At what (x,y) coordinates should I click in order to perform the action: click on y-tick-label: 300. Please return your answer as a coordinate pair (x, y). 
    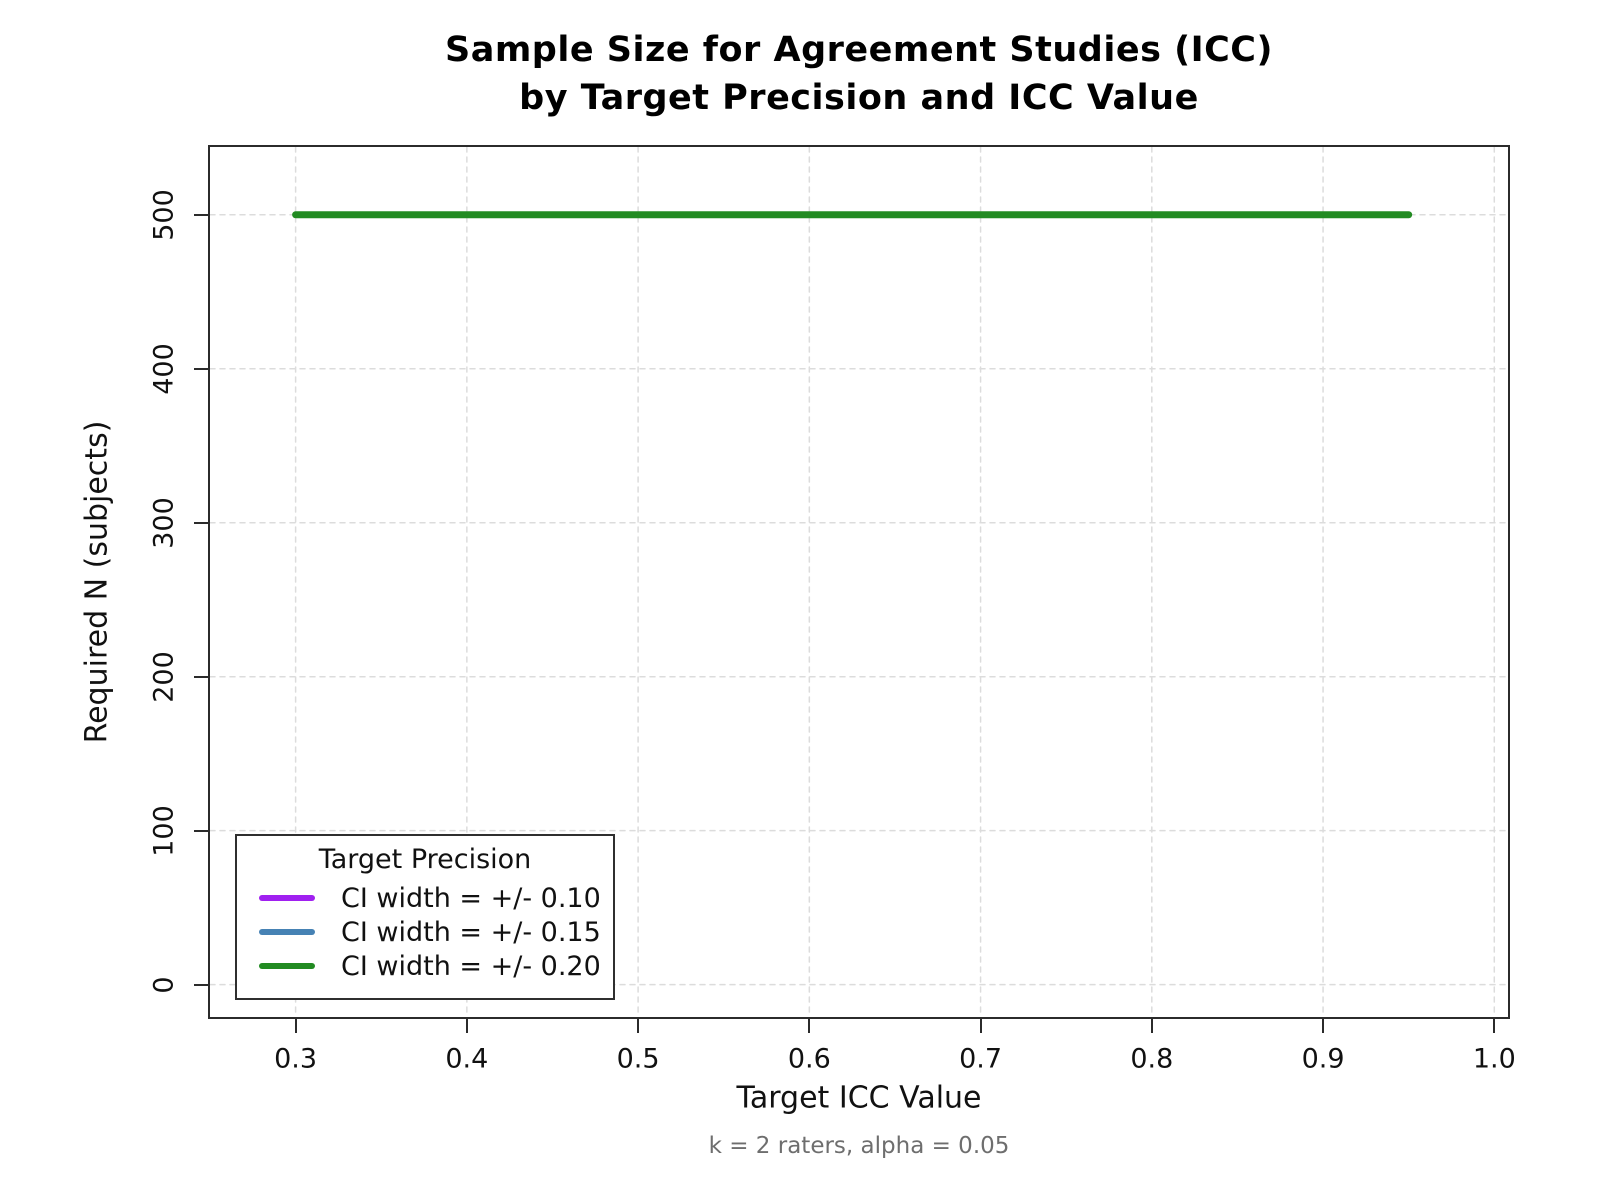
    Looking at the image, I should click on (164, 522).